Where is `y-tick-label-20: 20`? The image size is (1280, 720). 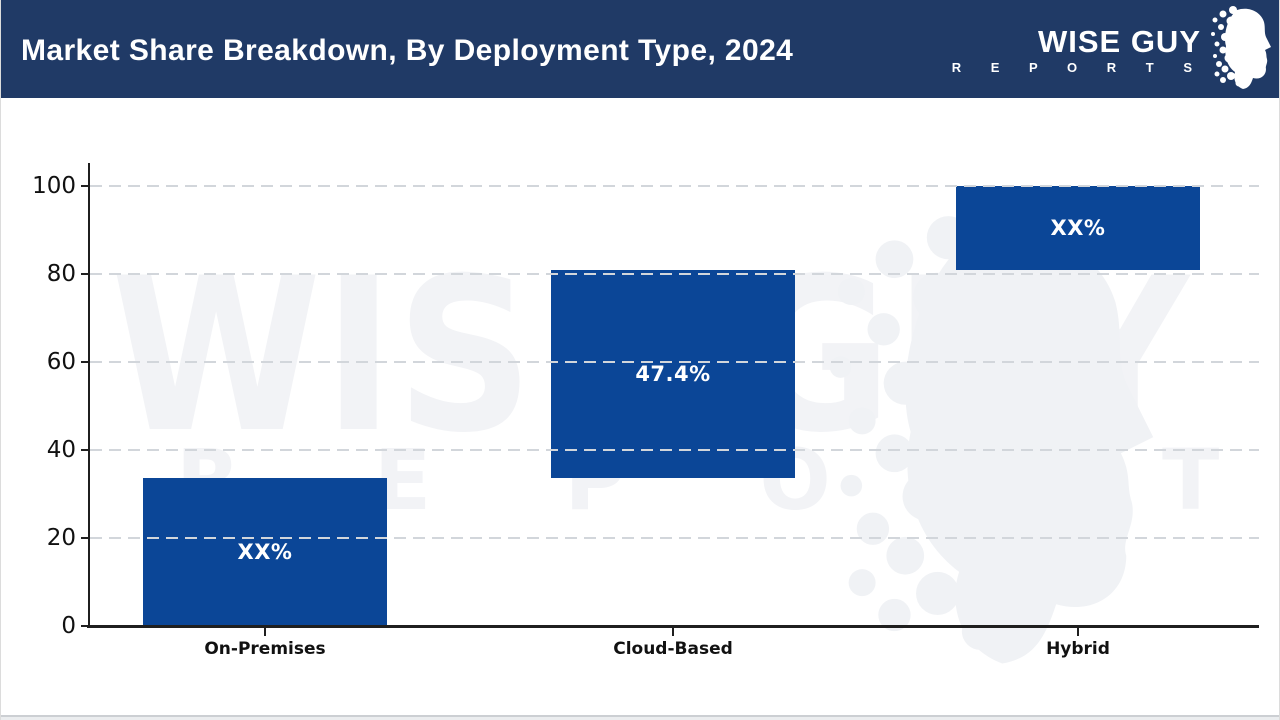
y-tick-label-20: 20 is located at coordinates (61, 538).